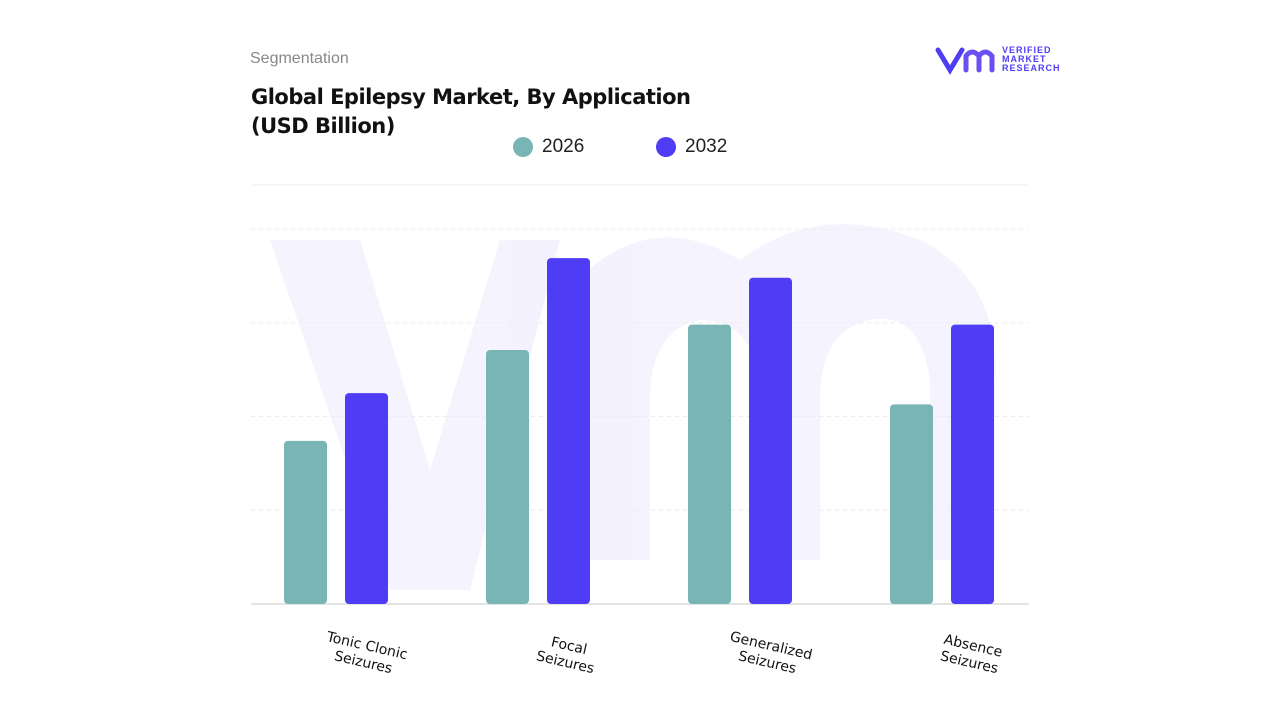  What do you see at coordinates (965, 61) in the screenshot?
I see `logo-mark` at bounding box center [965, 61].